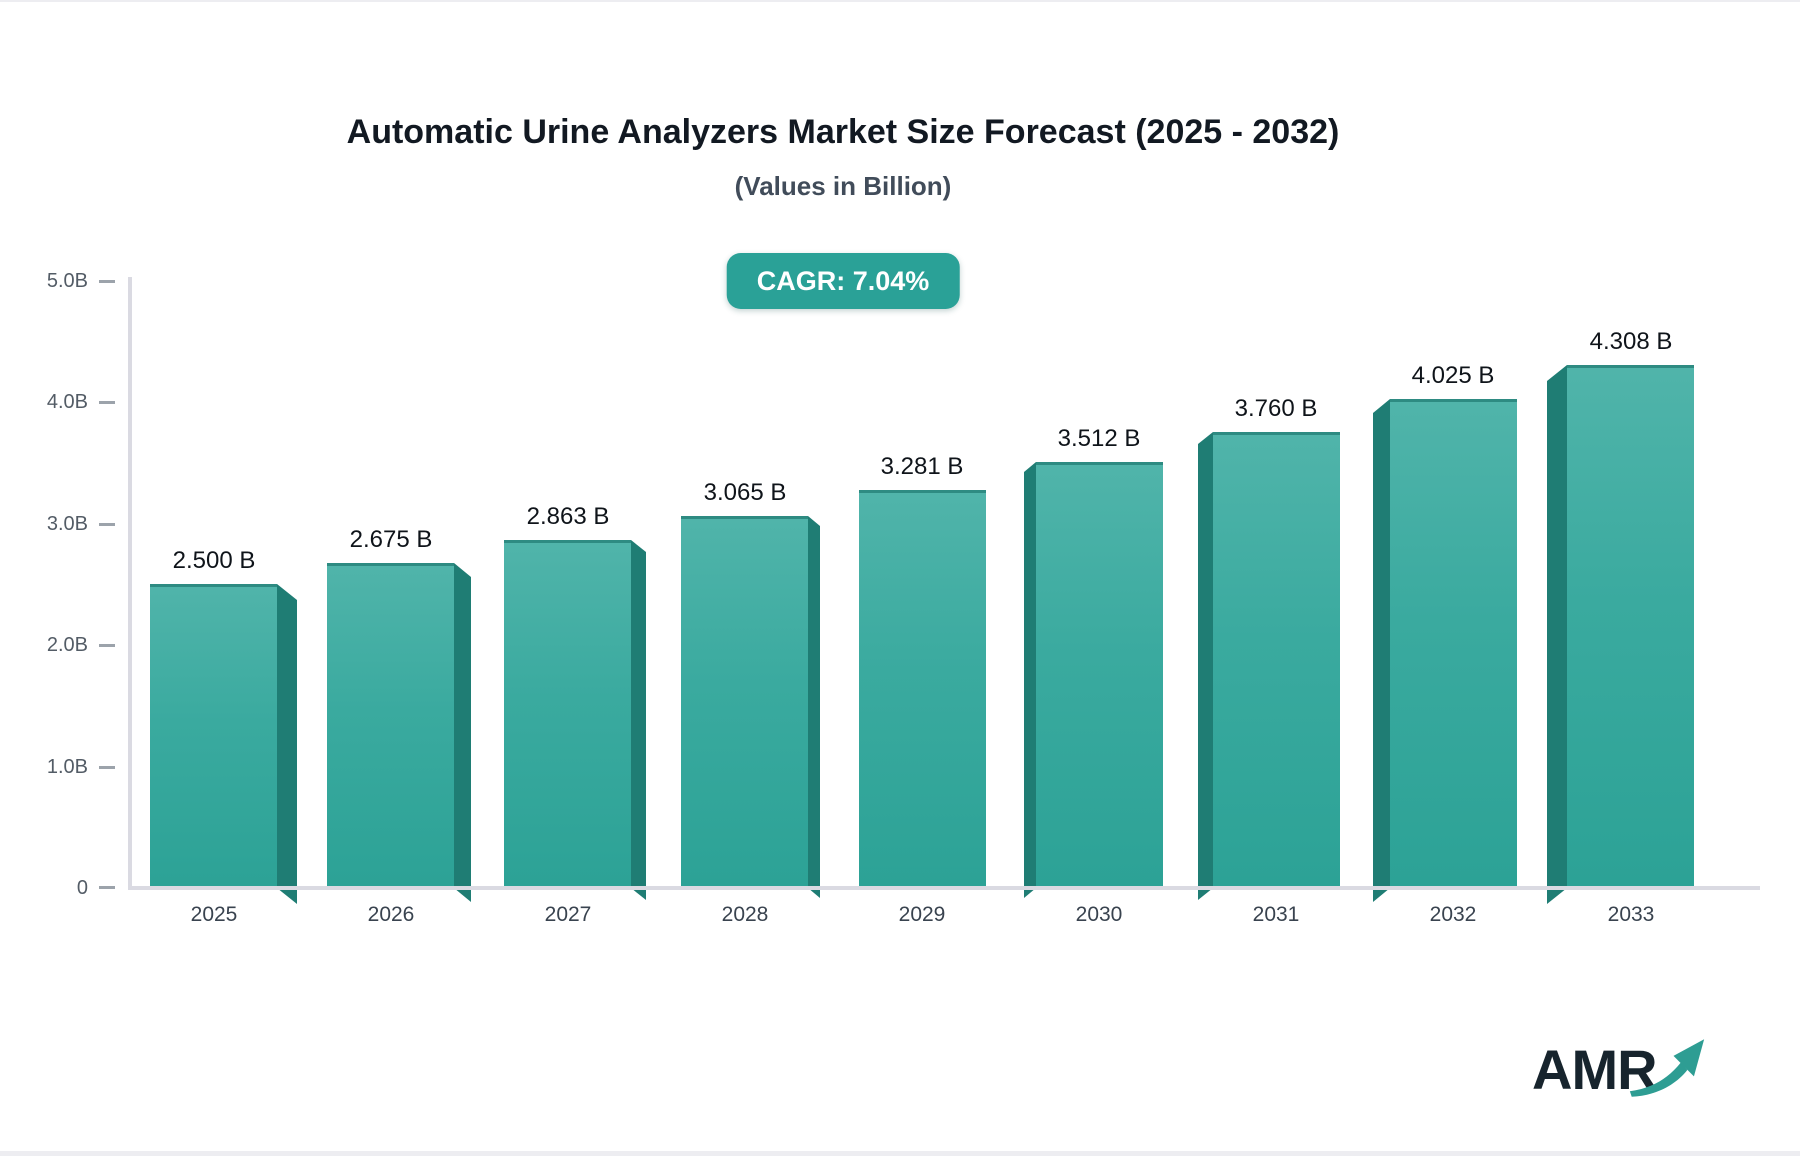 The width and height of the screenshot is (1800, 1156). What do you see at coordinates (1667, 1068) in the screenshot?
I see `growth-arrow-icon` at bounding box center [1667, 1068].